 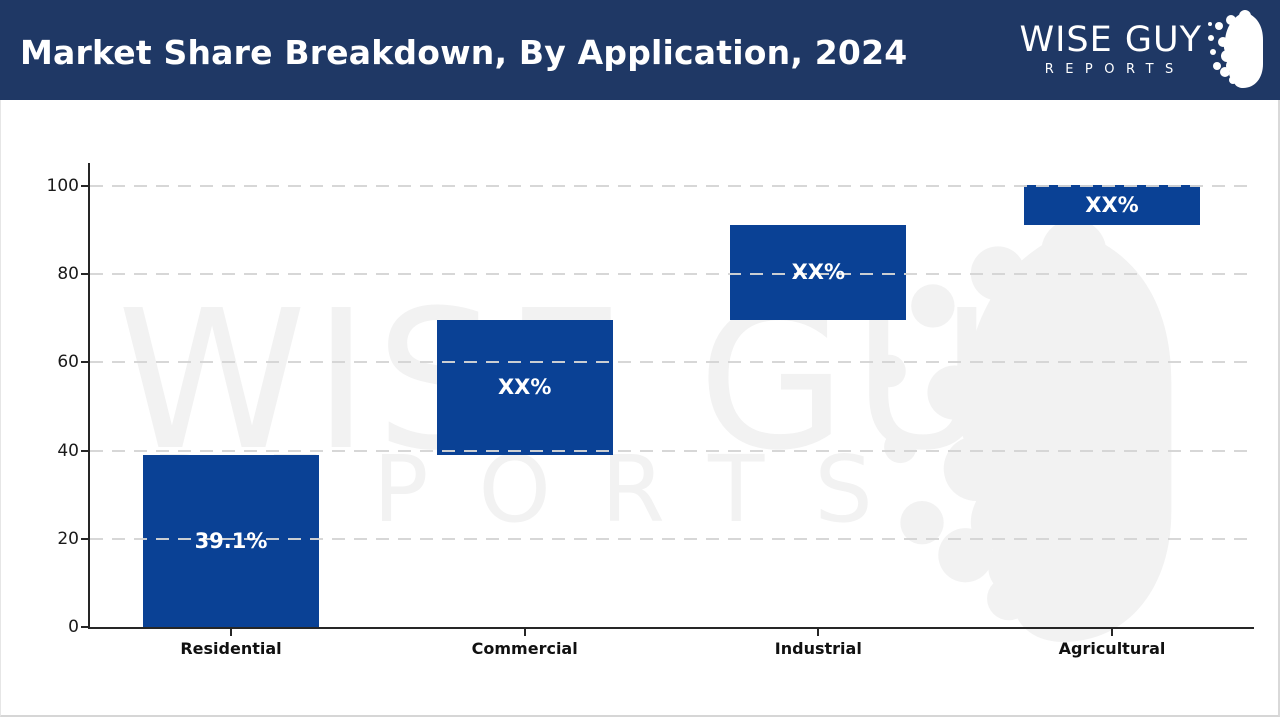 I want to click on watermark-face-icon, so click(x=1022, y=430).